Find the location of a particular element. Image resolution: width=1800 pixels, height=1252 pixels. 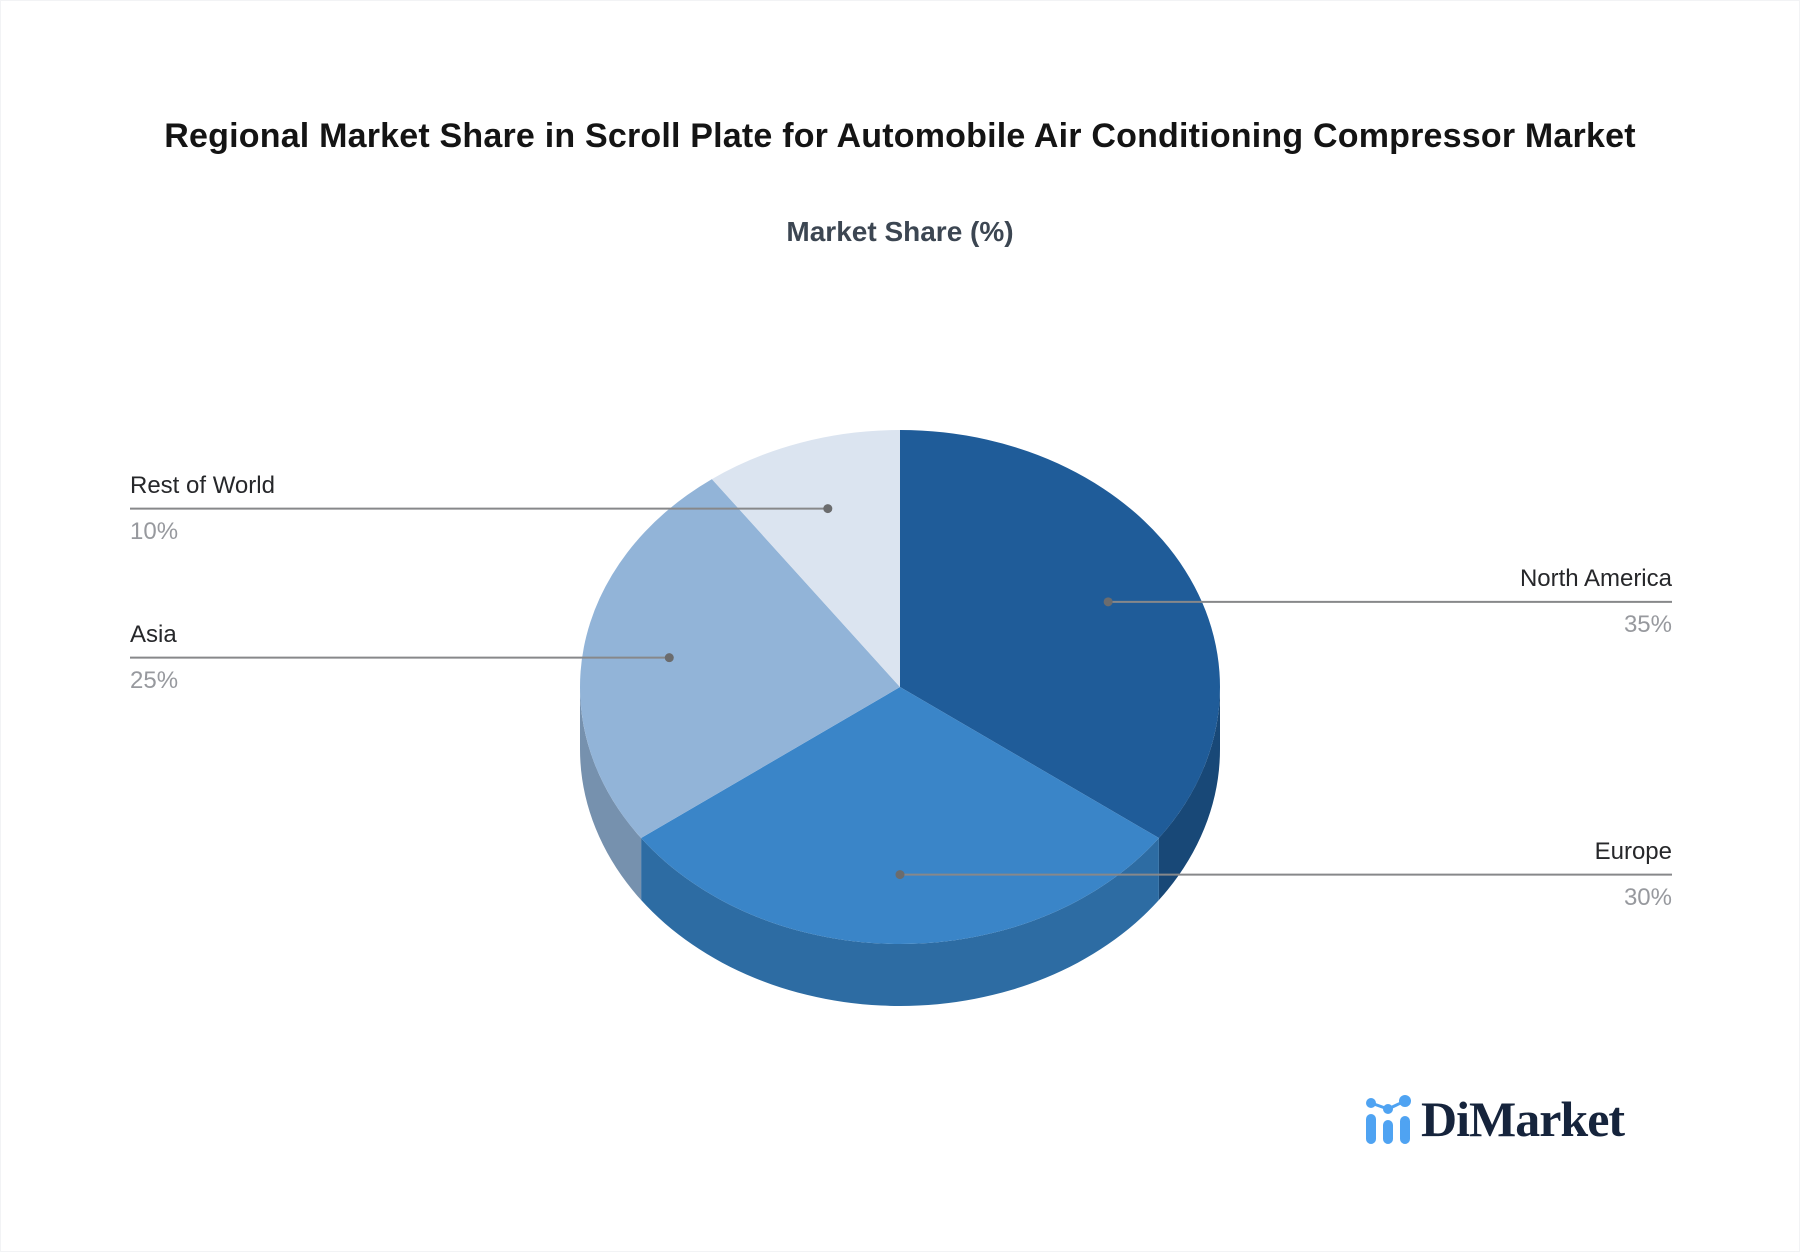

slice-label: Europe is located at coordinates (1633, 851).